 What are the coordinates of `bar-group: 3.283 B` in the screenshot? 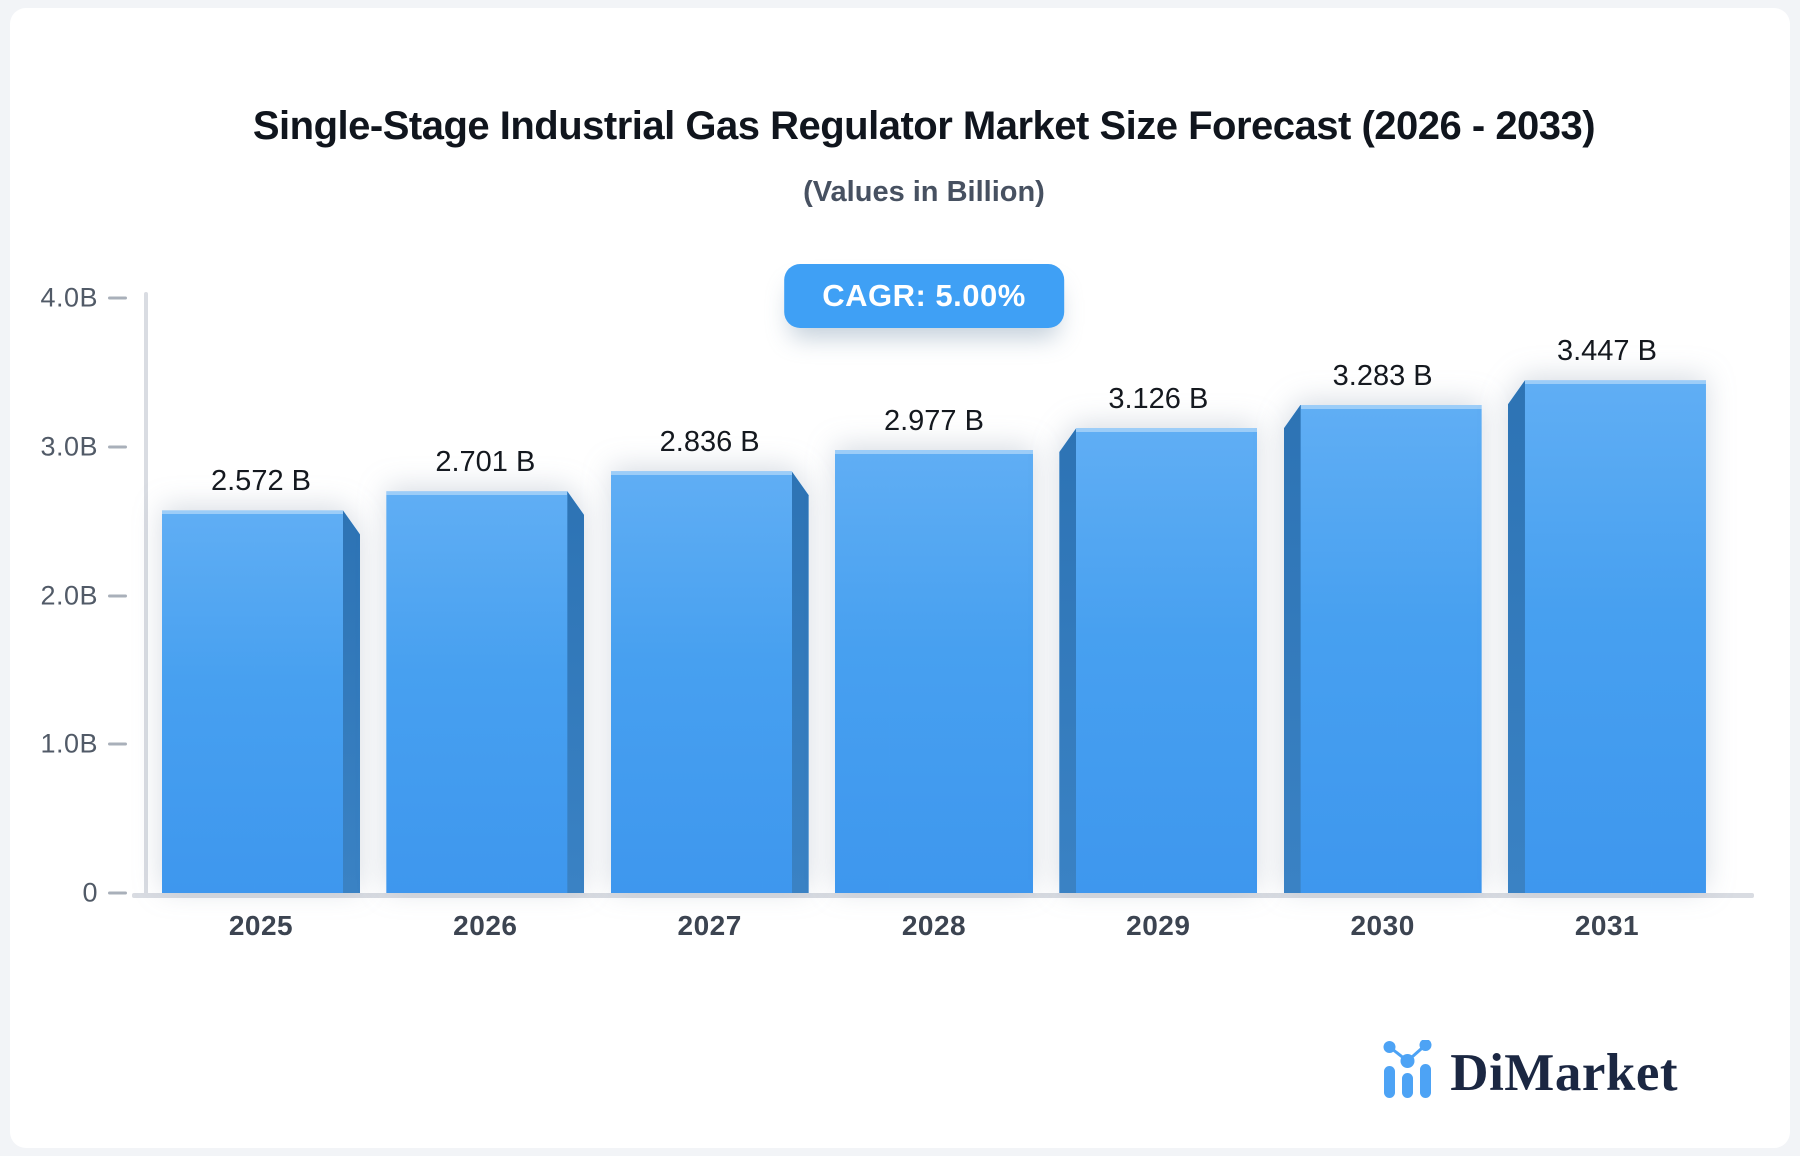 It's located at (1382, 595).